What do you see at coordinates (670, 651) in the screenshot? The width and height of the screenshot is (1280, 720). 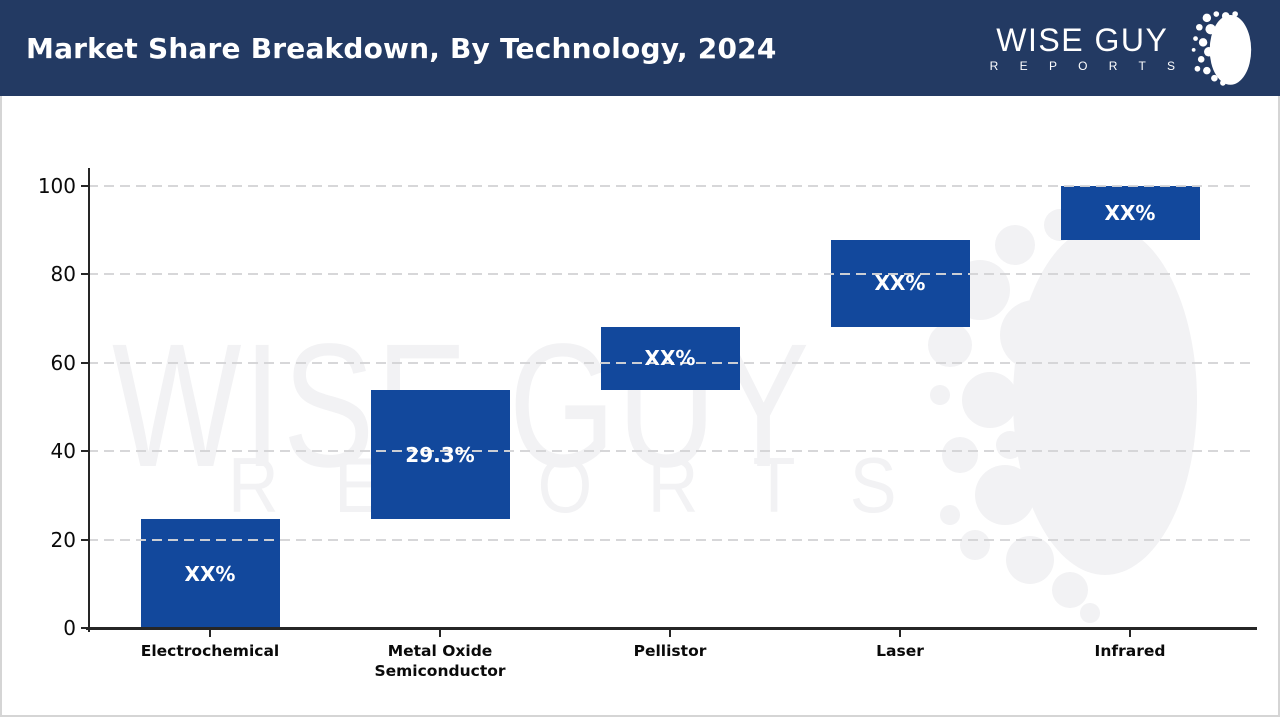 I see `x-tick-label-2: Pellistor` at bounding box center [670, 651].